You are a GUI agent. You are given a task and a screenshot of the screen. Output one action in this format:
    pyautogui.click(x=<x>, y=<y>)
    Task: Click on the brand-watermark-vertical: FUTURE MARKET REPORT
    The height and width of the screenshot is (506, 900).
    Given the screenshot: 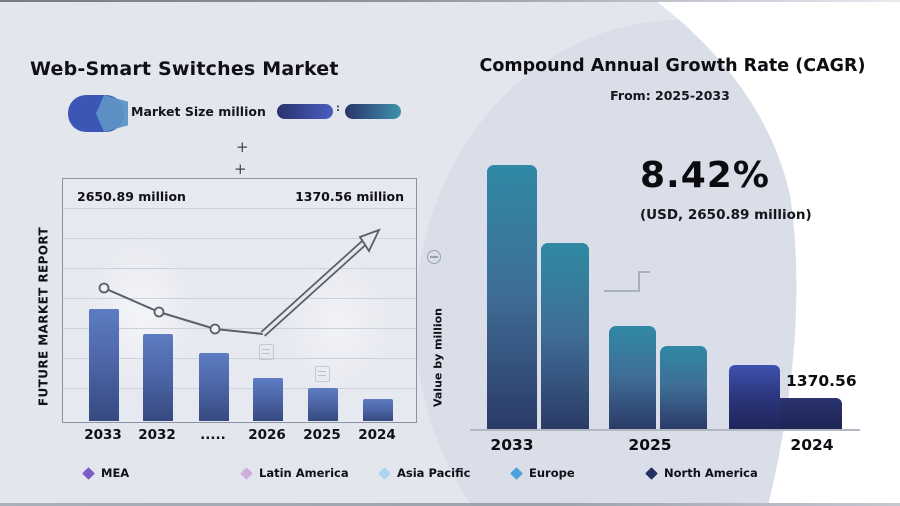 What is the action you would take?
    pyautogui.click(x=43, y=316)
    